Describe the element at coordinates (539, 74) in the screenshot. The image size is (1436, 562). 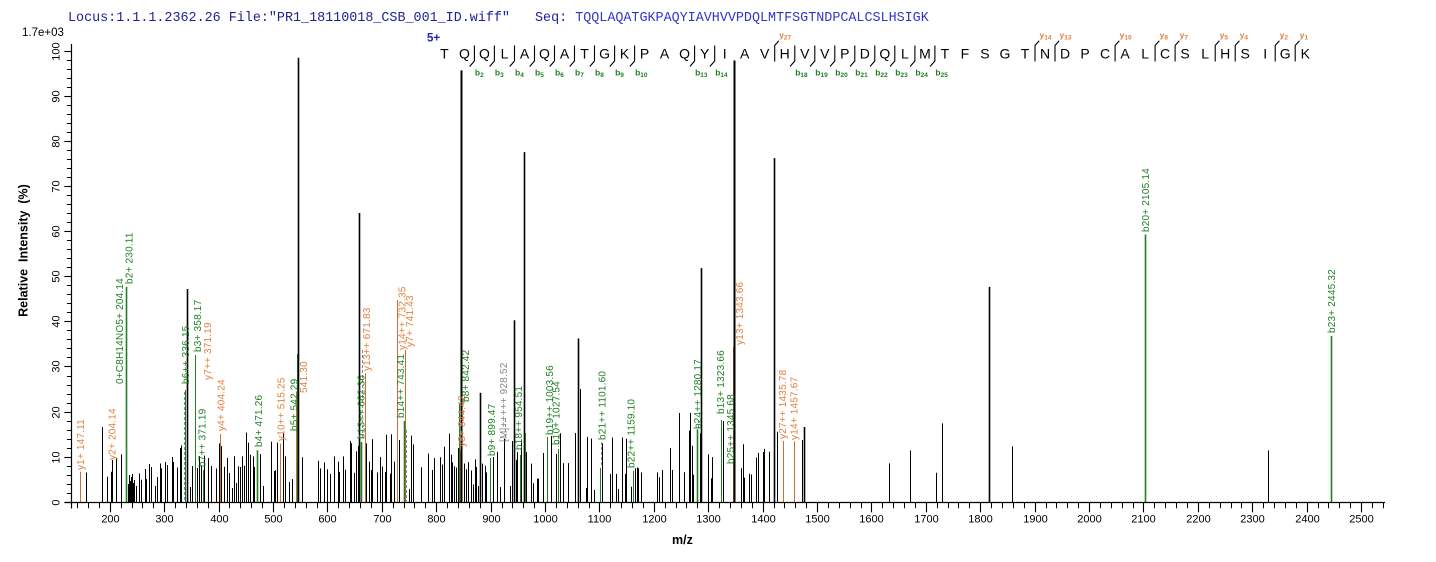
I see `svg-text: b5` at that location.